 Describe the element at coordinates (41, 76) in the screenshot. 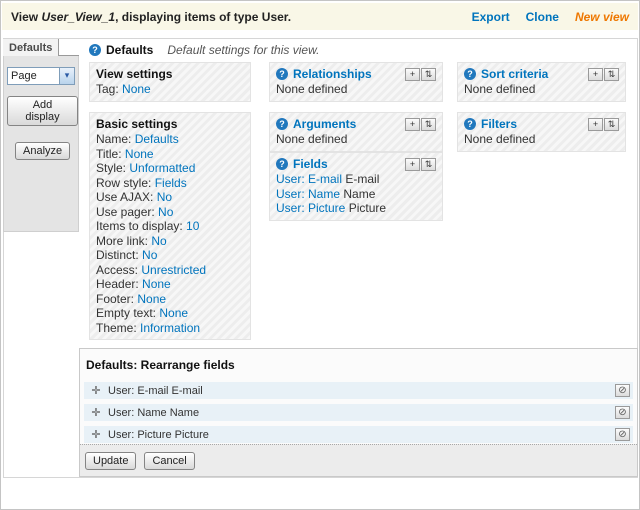

I see `display-type-select: Page ▾` at that location.